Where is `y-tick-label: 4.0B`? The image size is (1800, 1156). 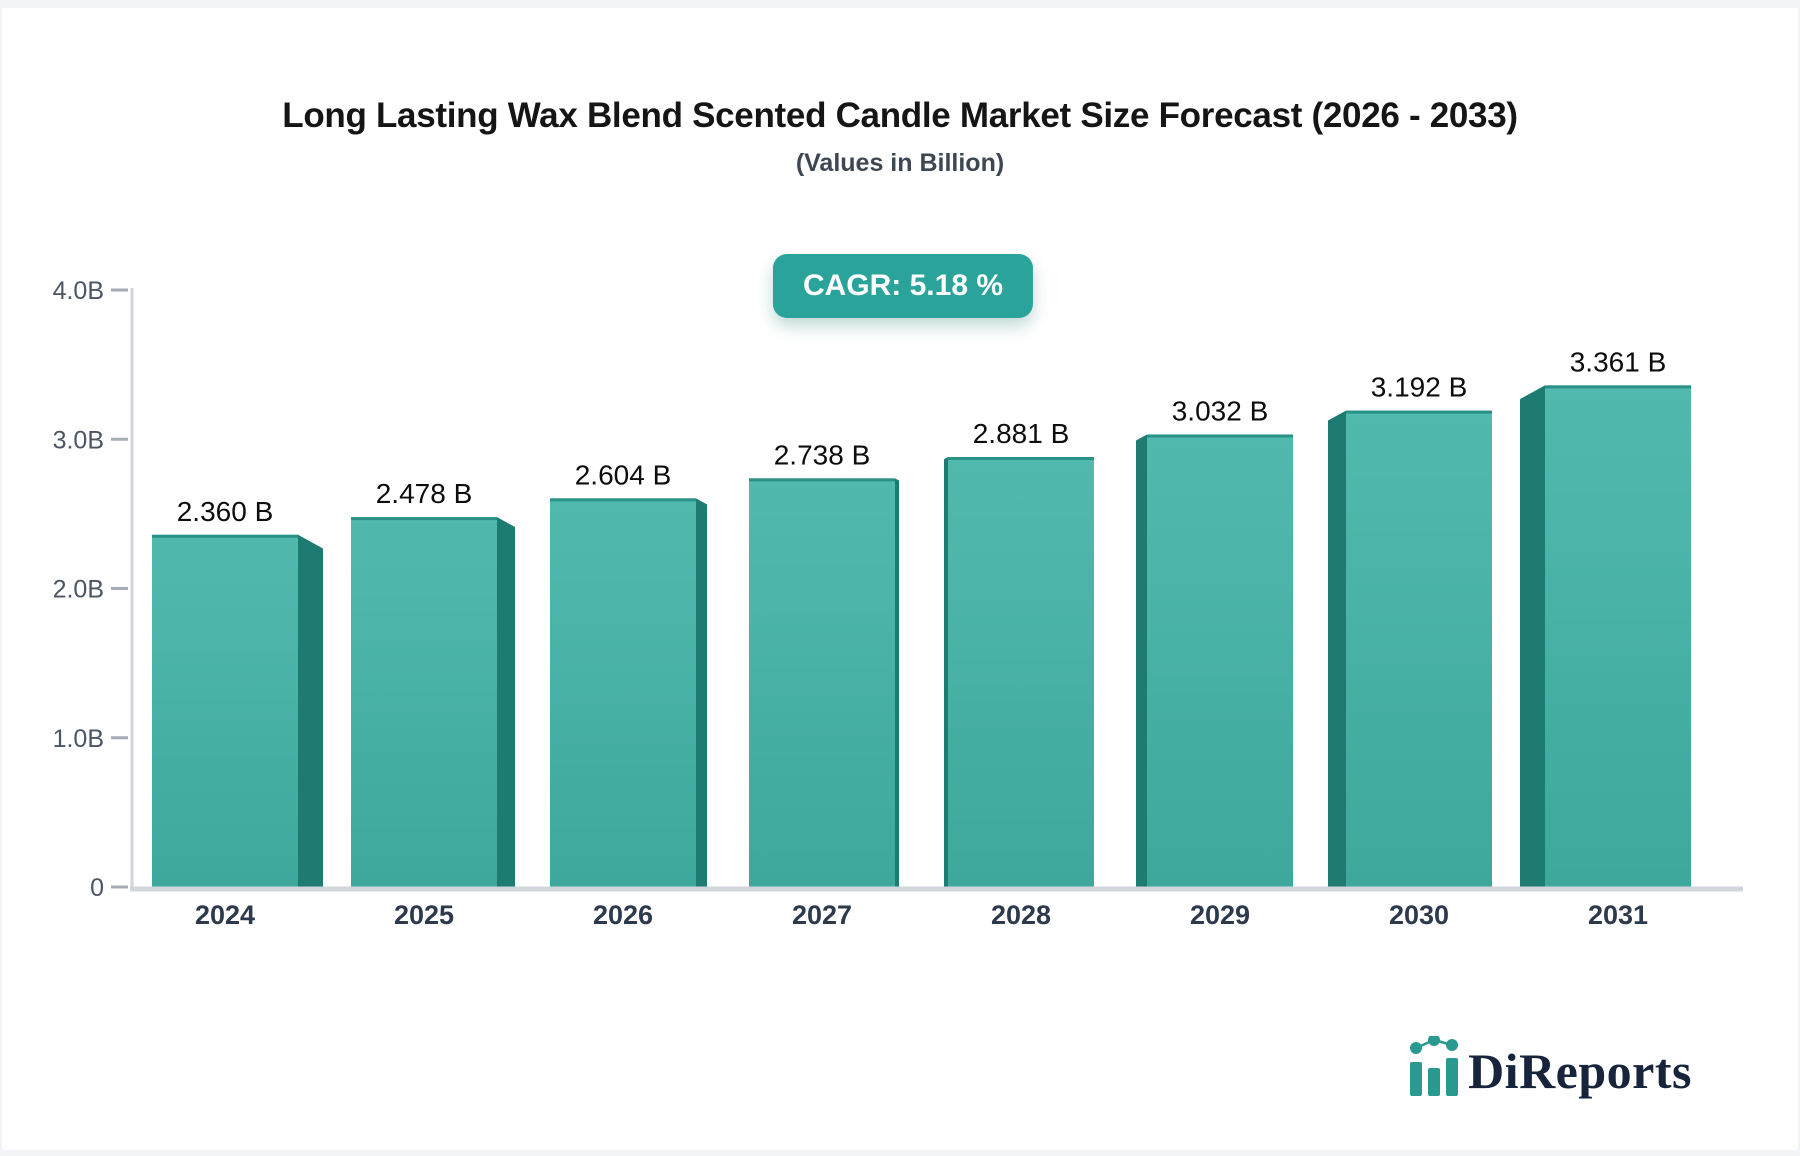 y-tick-label: 4.0B is located at coordinates (78, 291).